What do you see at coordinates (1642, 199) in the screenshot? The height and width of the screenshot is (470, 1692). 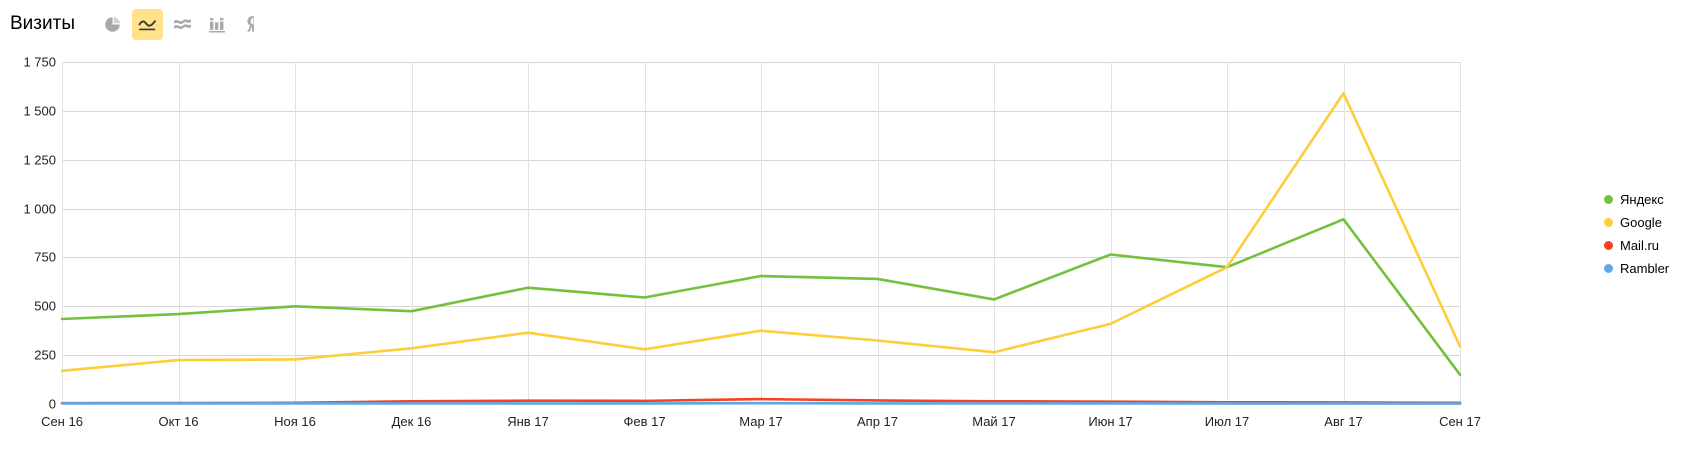 I see `legend-item-label: Яндекс` at bounding box center [1642, 199].